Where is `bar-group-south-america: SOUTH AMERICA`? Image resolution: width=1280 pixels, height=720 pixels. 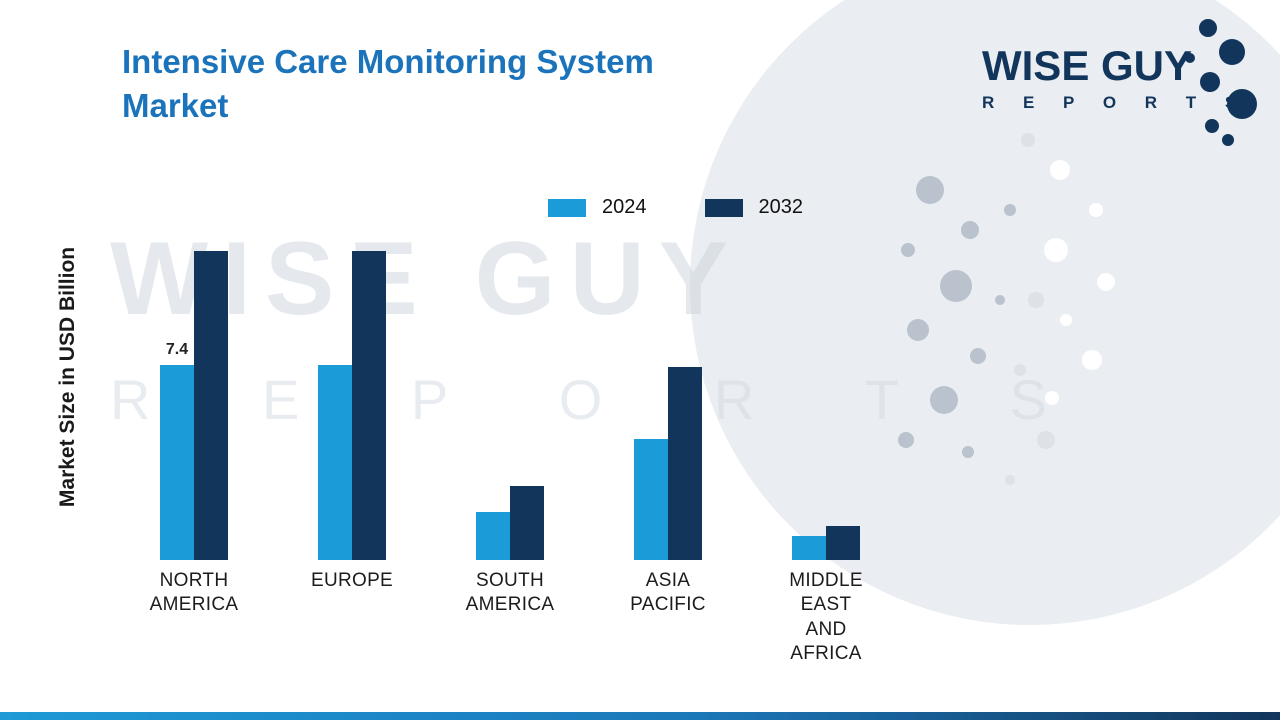 bar-group-south-america: SOUTH AMERICA is located at coordinates (510, 422).